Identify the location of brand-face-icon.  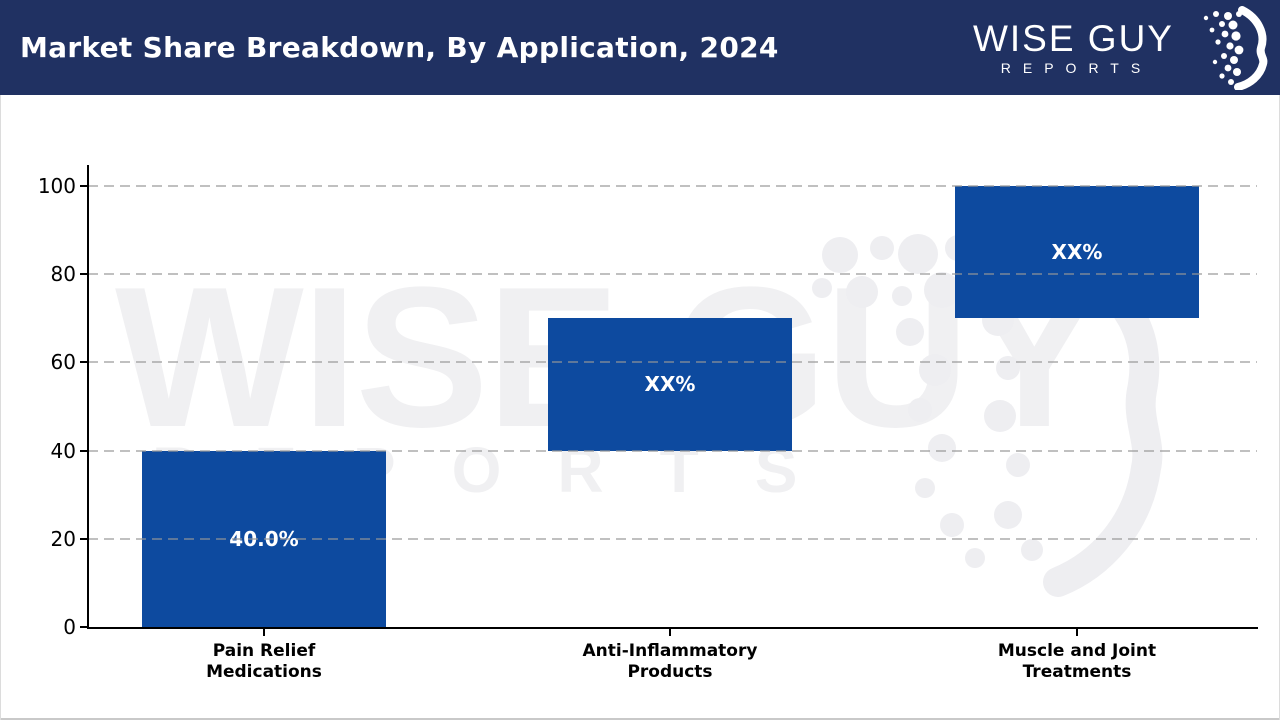
(1235, 47).